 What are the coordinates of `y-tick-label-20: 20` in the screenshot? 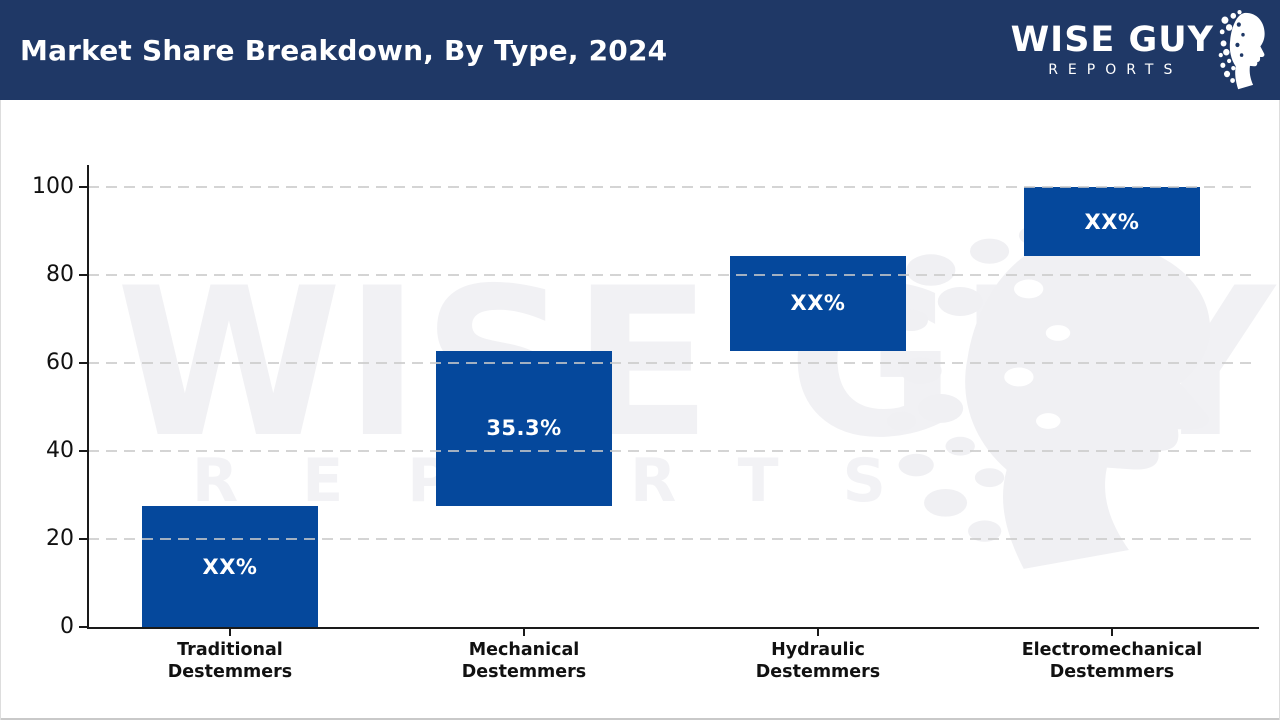 It's located at (60, 538).